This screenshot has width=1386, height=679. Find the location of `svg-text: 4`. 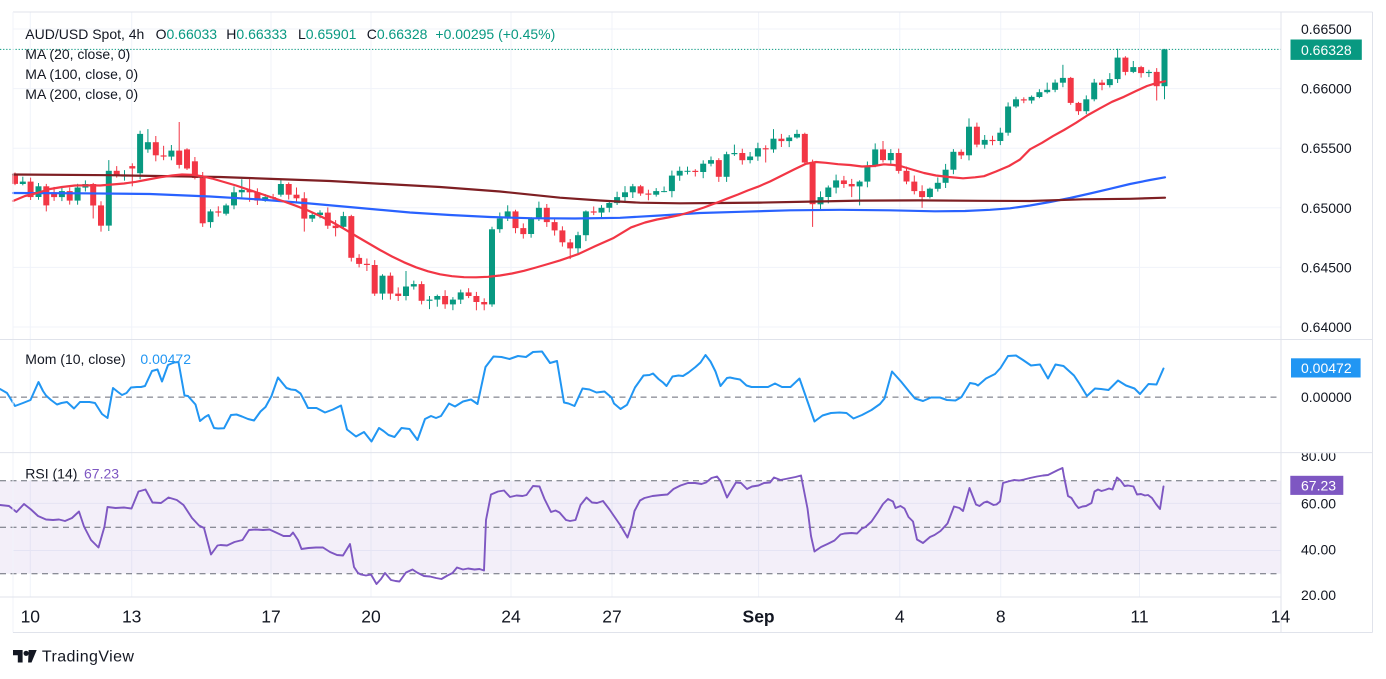

svg-text: 4 is located at coordinates (900, 617).